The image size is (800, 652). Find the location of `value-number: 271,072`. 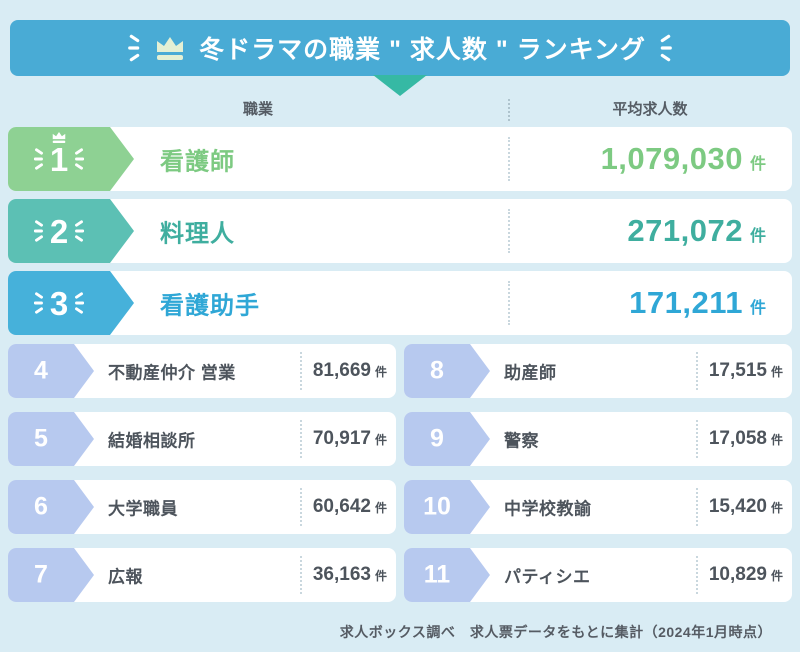

value-number: 271,072 is located at coordinates (685, 230).